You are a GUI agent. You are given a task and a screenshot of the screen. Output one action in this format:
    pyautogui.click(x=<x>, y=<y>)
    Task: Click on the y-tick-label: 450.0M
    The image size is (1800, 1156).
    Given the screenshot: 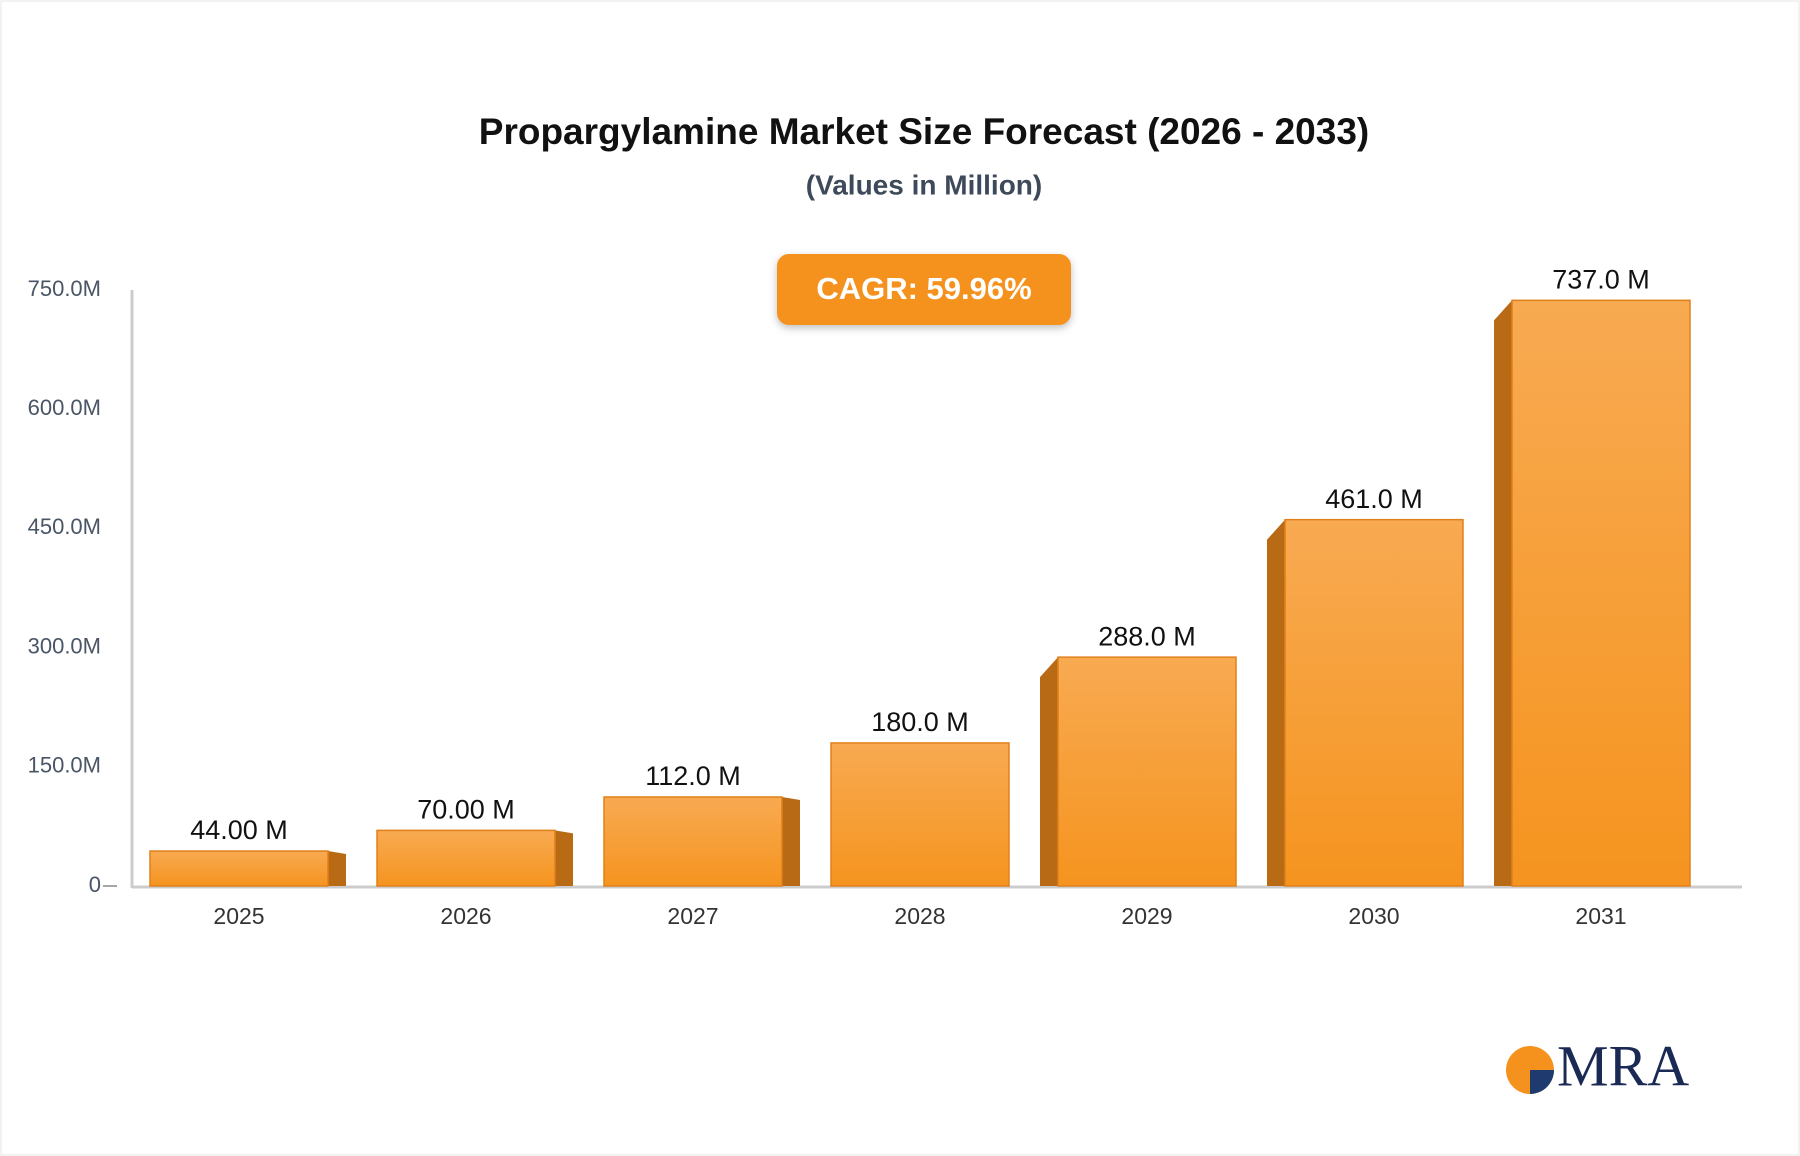 What is the action you would take?
    pyautogui.click(x=64, y=526)
    